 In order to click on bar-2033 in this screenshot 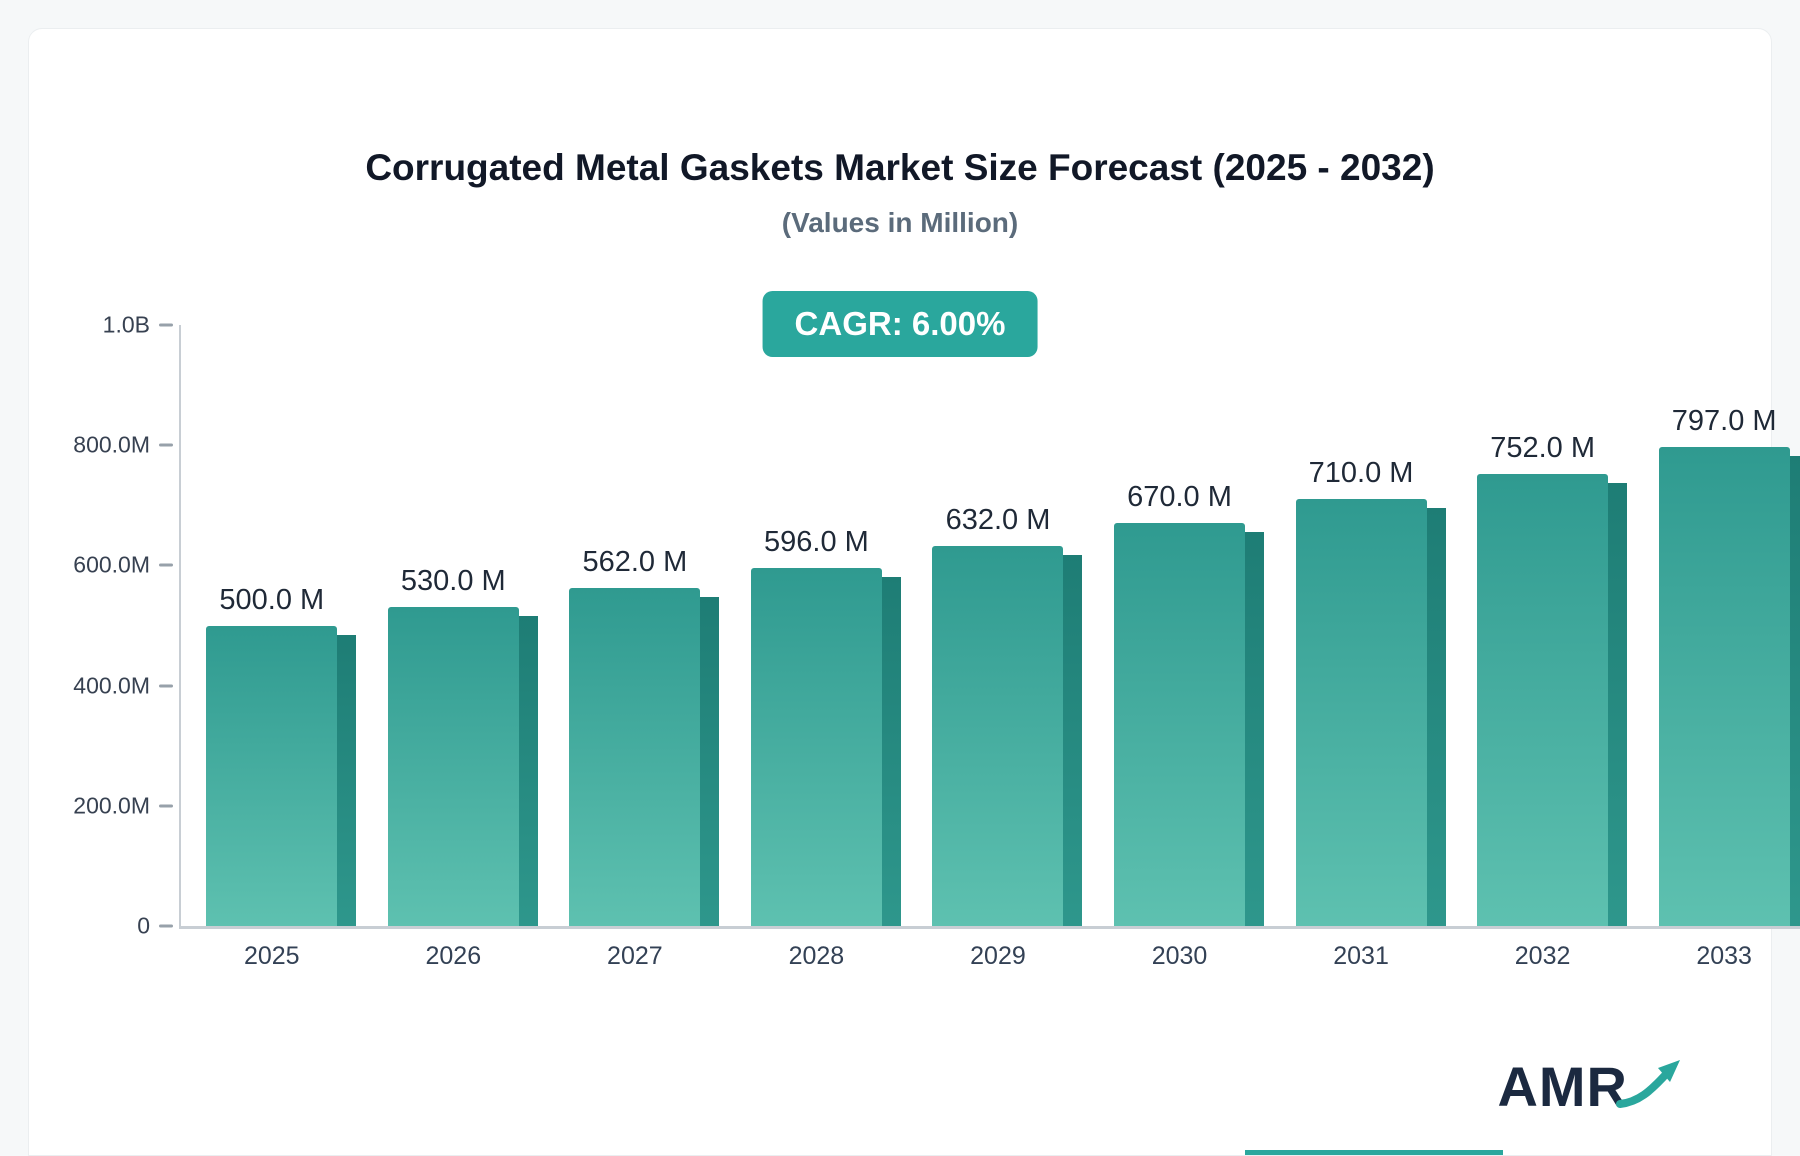, I will do `click(1729, 686)`.